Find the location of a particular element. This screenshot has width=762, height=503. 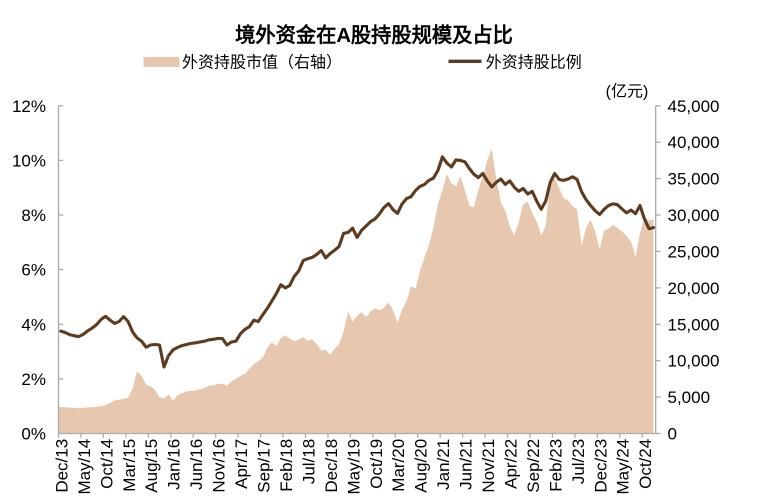

svg-text: 2% is located at coordinates (33, 379).